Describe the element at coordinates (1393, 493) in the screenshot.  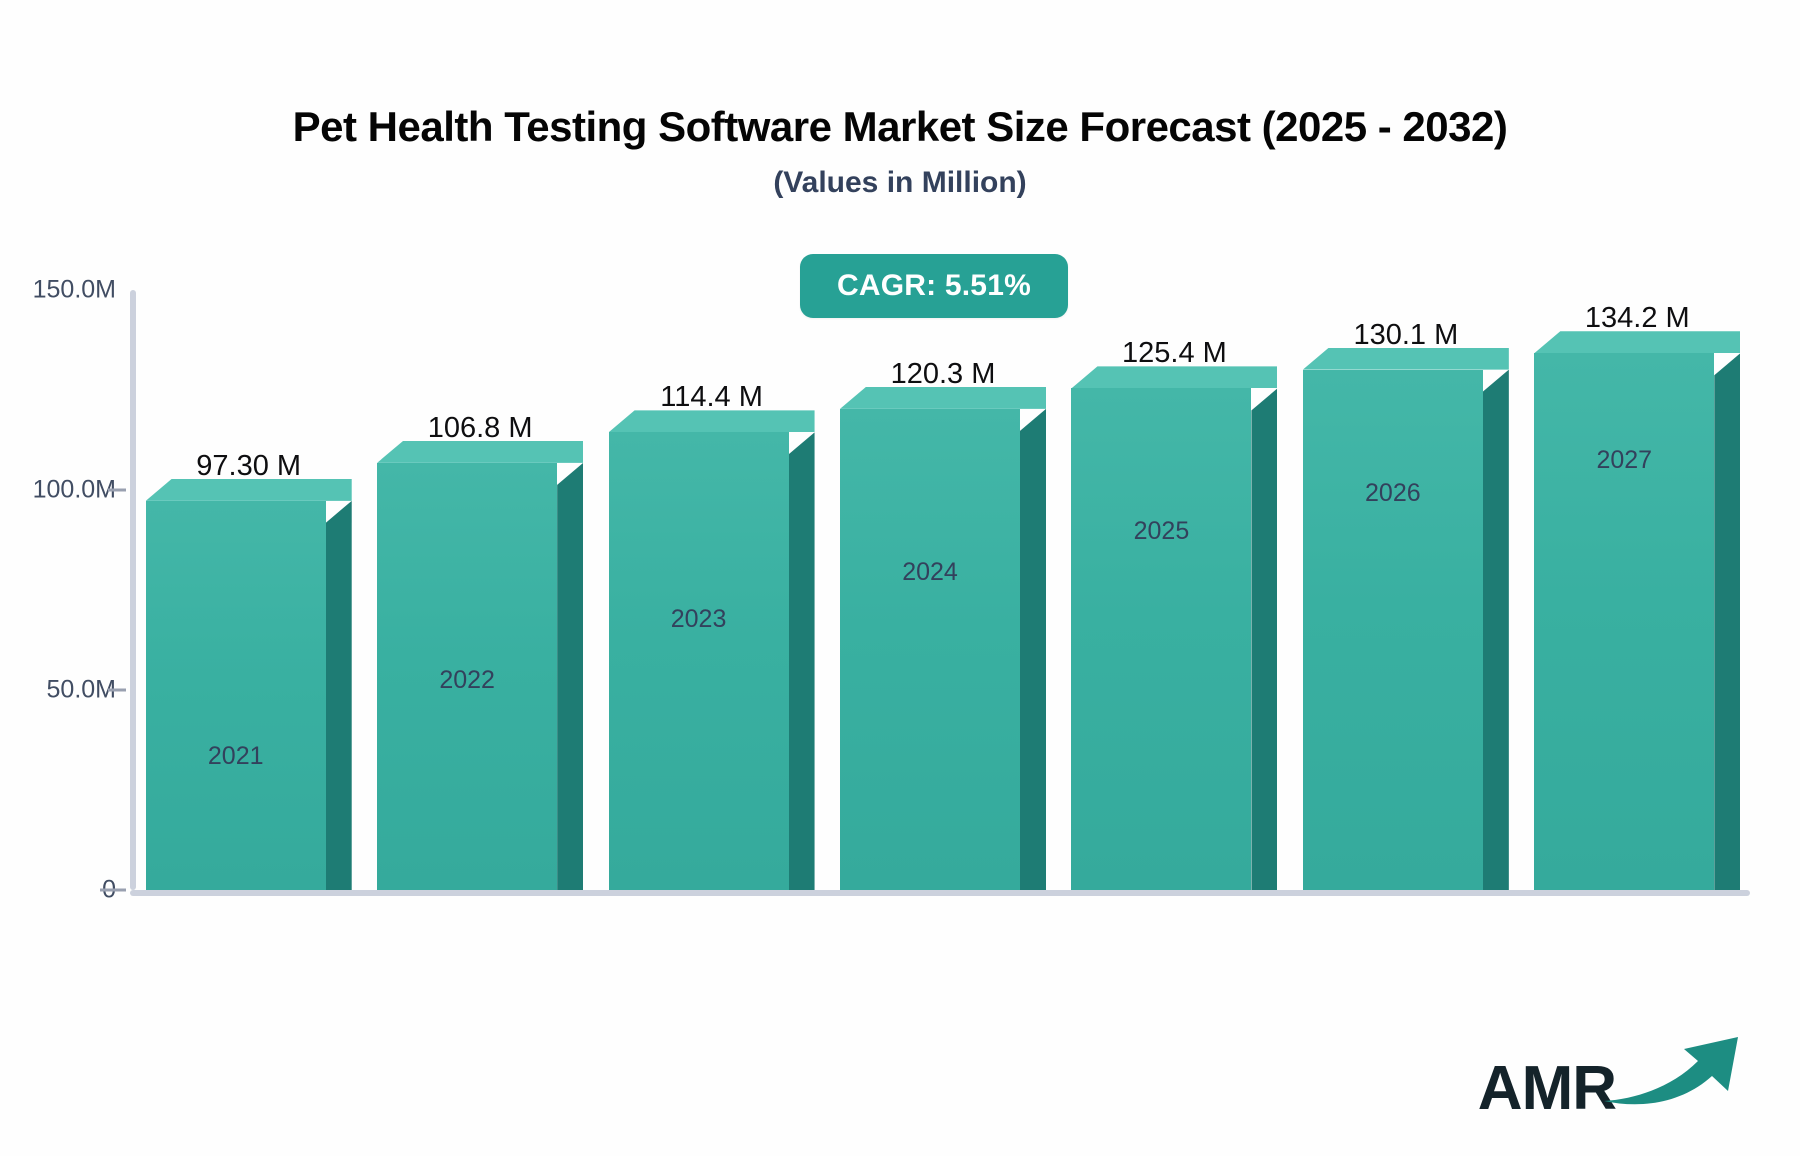
I see `x-axis-tick-label: 2026` at that location.